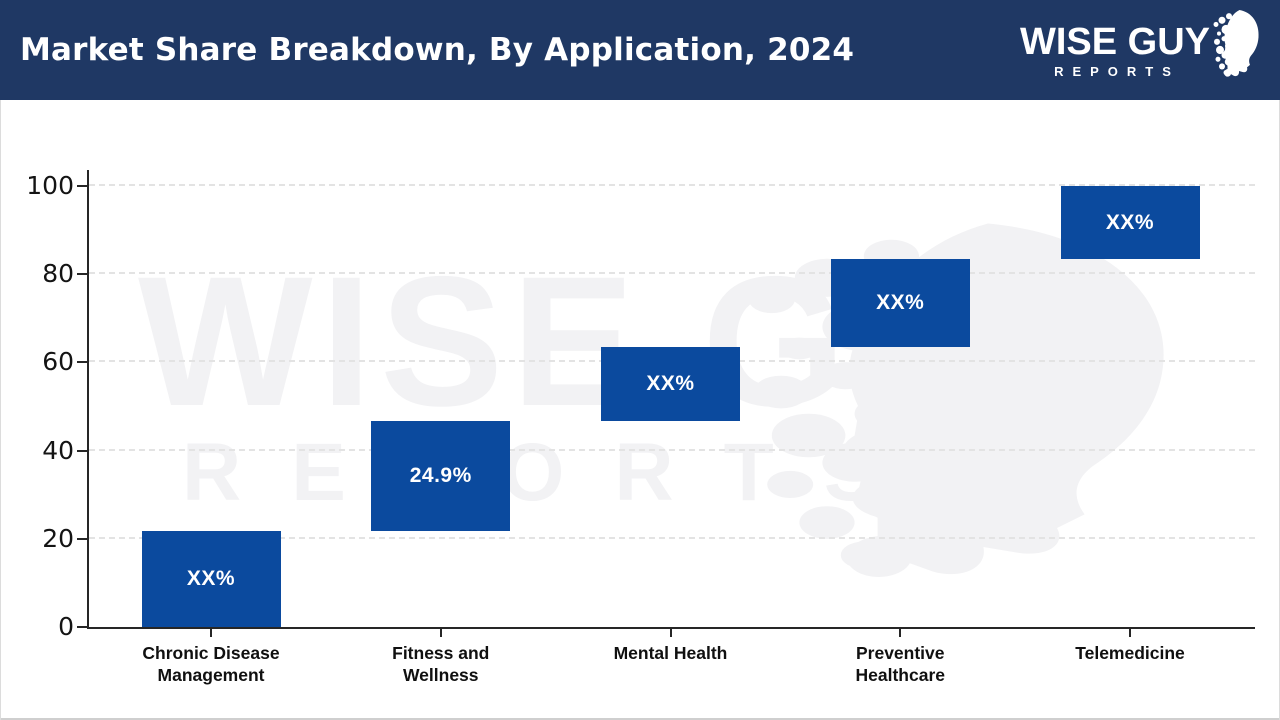 The height and width of the screenshot is (720, 1280). Describe the element at coordinates (670, 653) in the screenshot. I see `category-label: Mental Health` at that location.